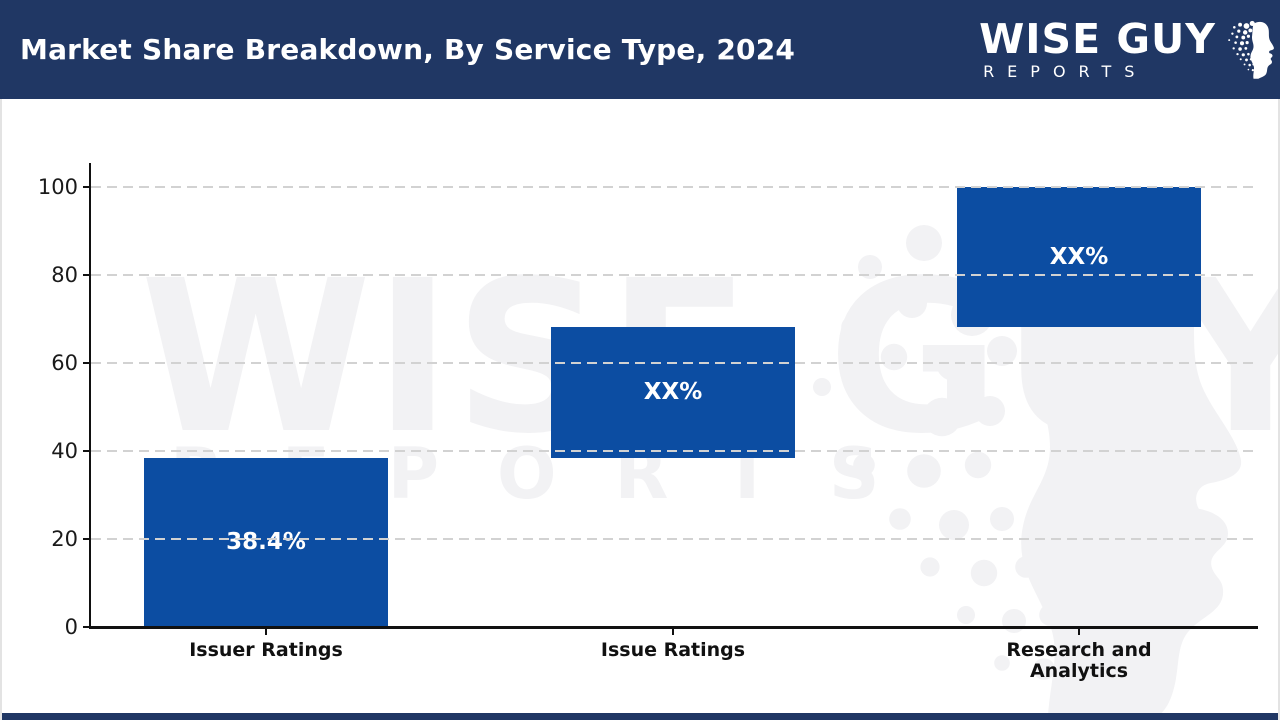 This screenshot has width=1280, height=720. What do you see at coordinates (64, 538) in the screenshot?
I see `y-axis-tick-label: 20` at bounding box center [64, 538].